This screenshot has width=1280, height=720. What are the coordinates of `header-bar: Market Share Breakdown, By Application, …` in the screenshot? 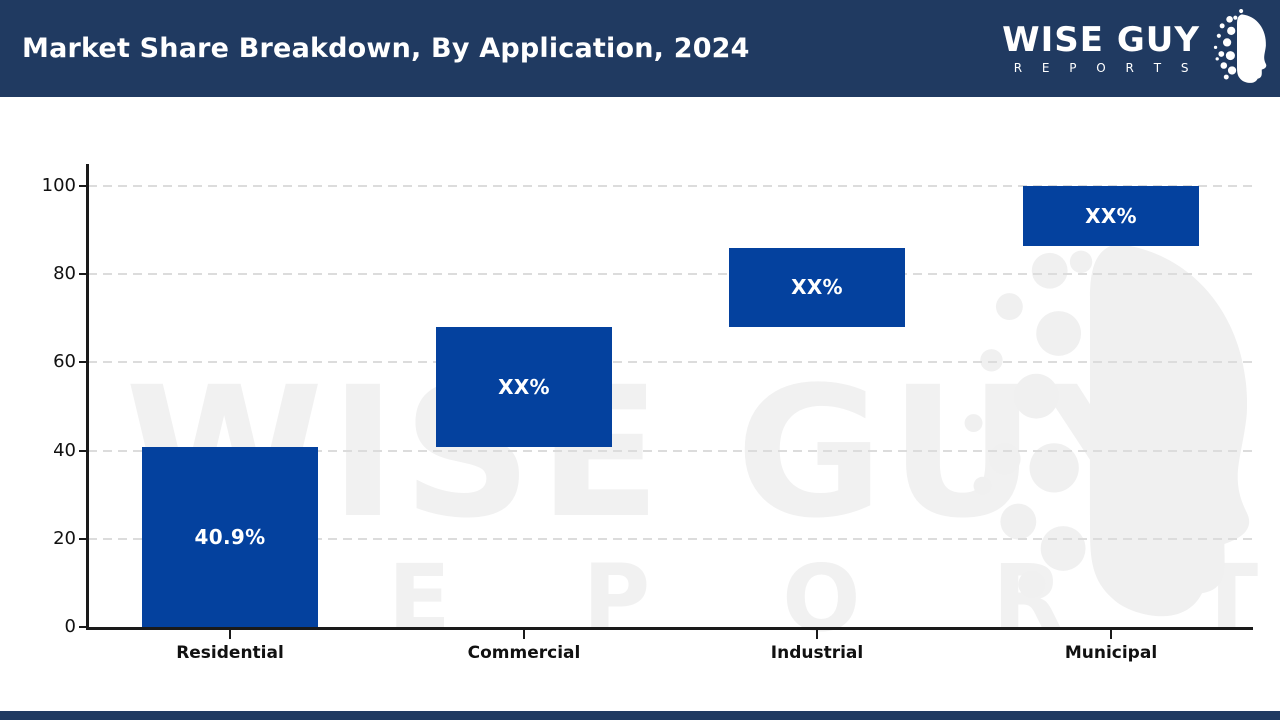 It's located at (640, 48).